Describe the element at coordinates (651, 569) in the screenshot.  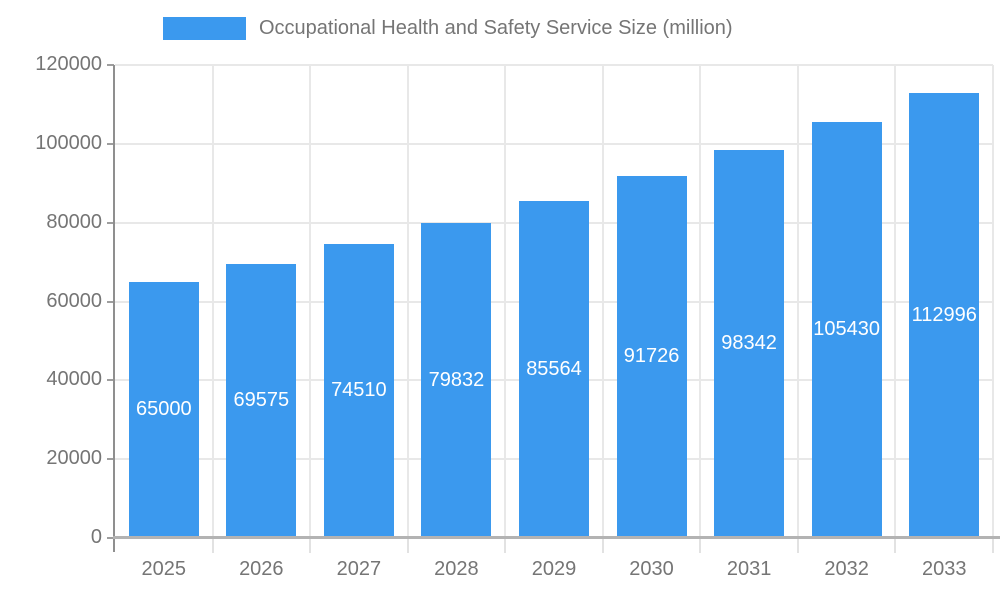
I see `x-axis-tick-label: 2030` at that location.